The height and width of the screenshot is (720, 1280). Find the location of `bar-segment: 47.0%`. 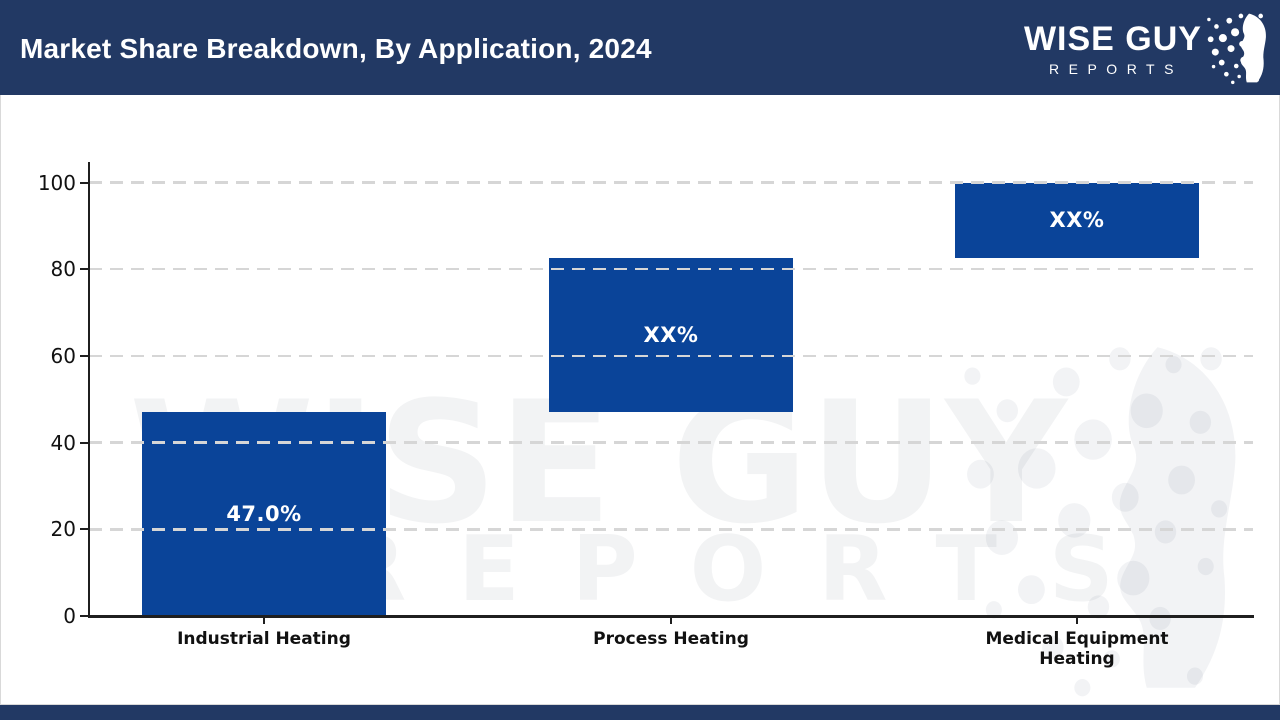

bar-segment: 47.0% is located at coordinates (264, 514).